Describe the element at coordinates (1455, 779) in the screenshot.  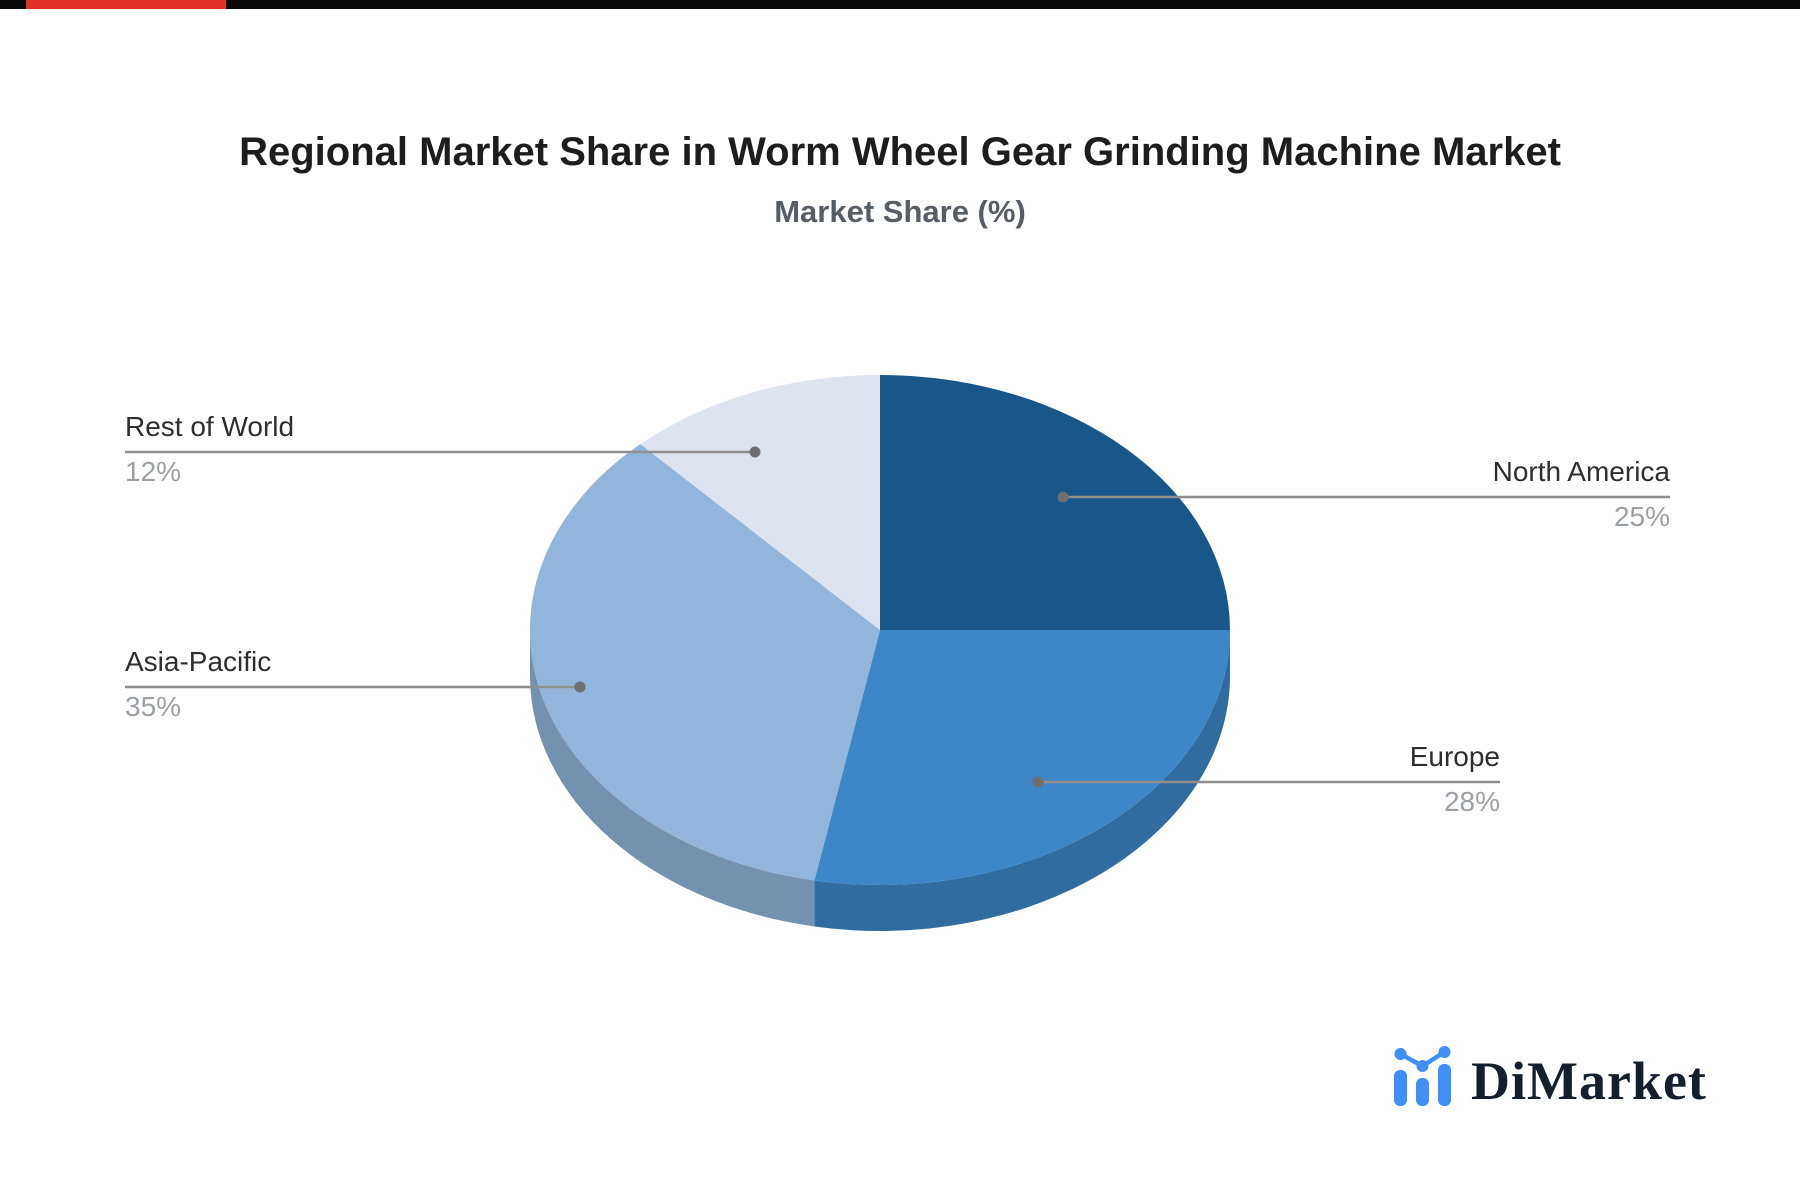
I see `callout-europe: Europe 28%` at that location.